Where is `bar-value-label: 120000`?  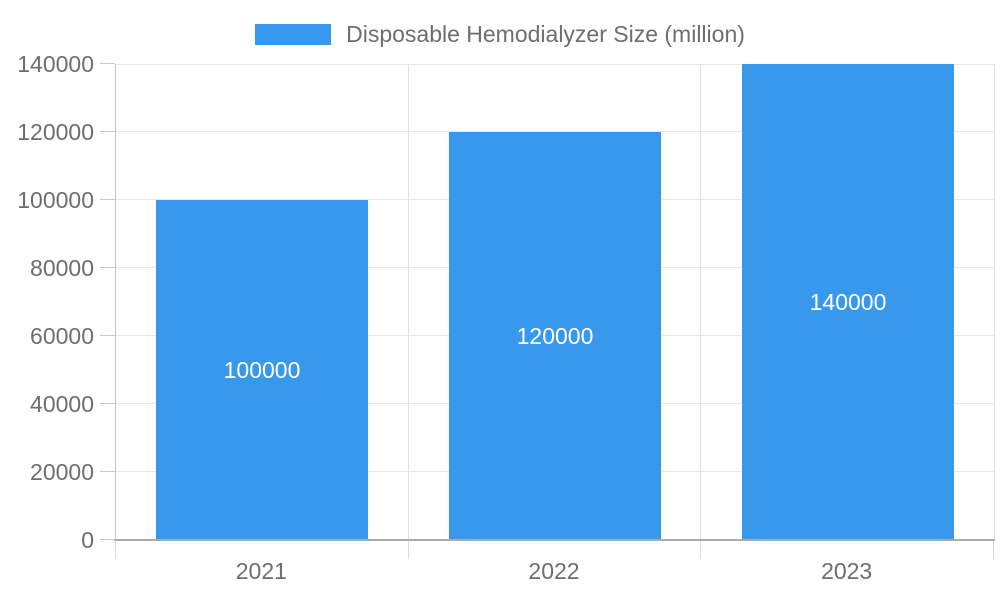
bar-value-label: 120000 is located at coordinates (555, 335).